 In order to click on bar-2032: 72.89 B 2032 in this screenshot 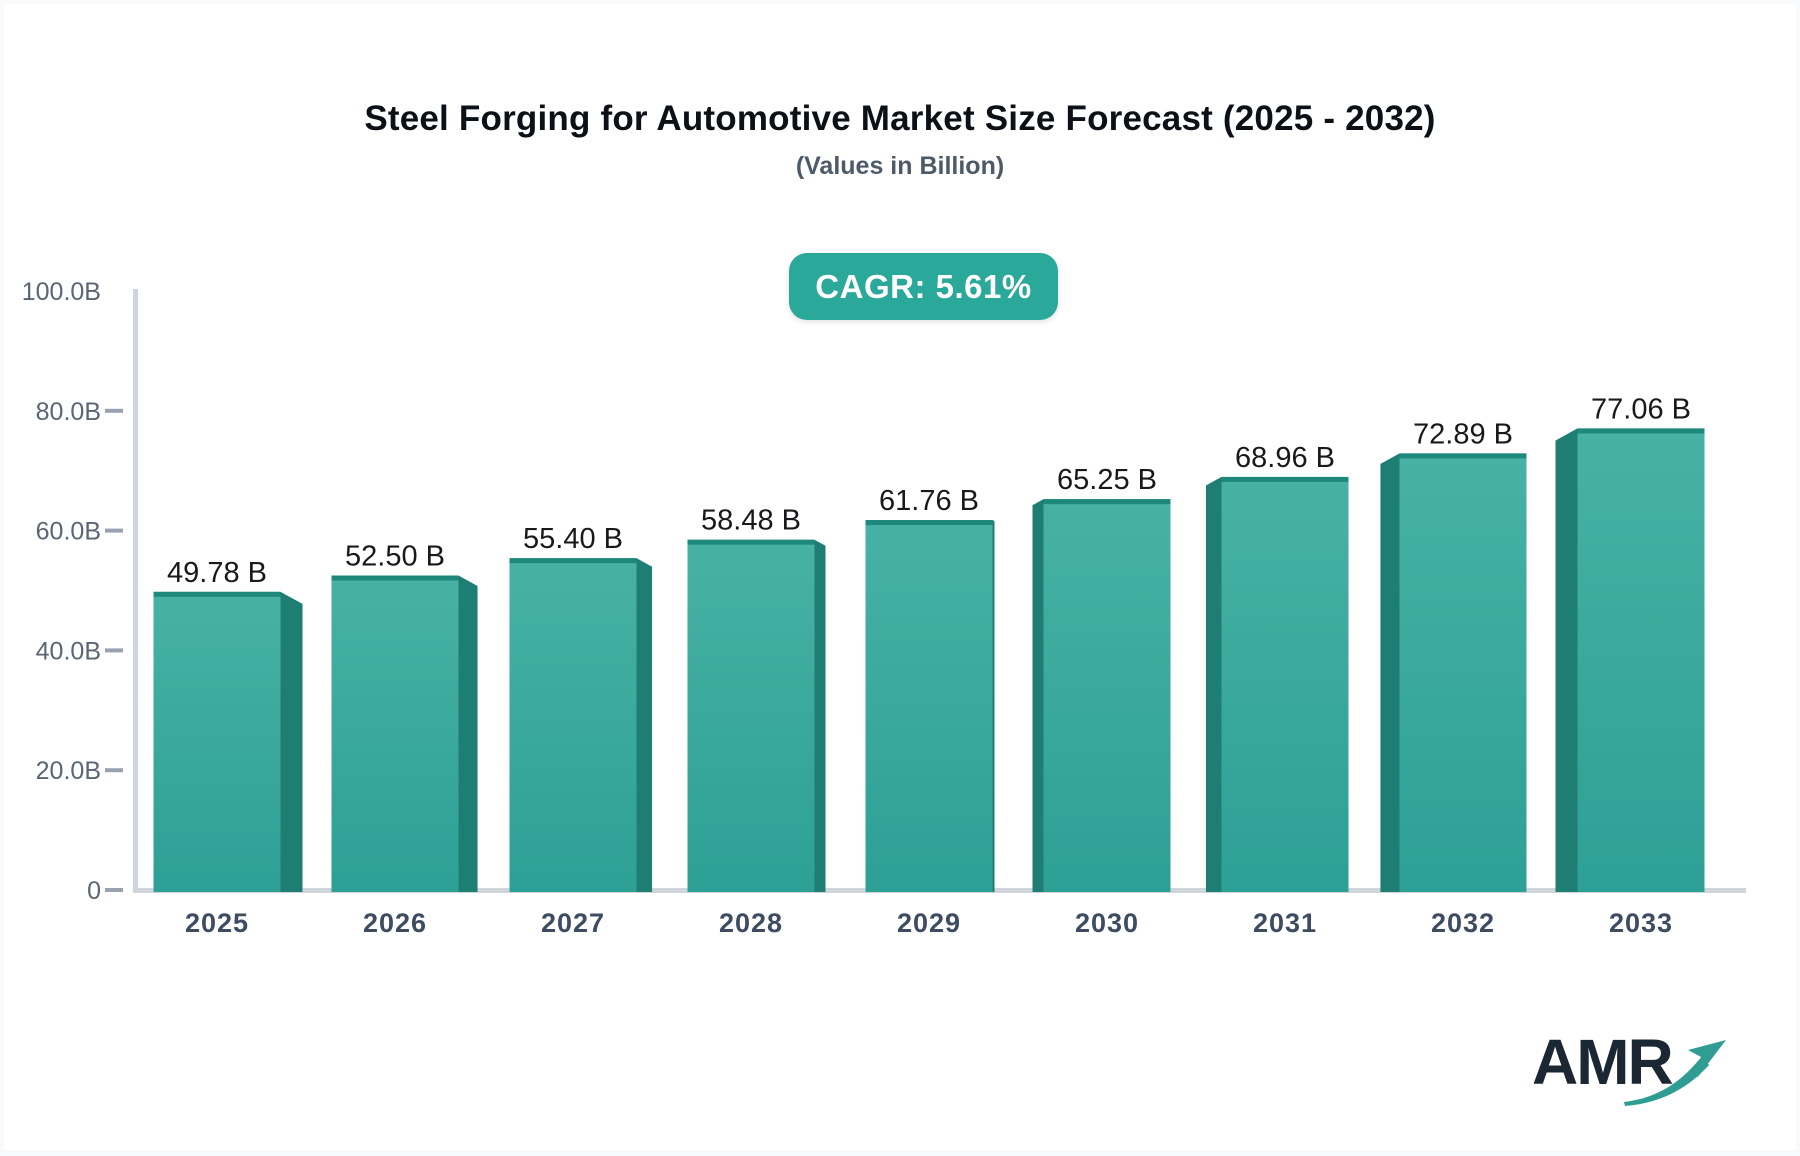, I will do `click(1453, 678)`.